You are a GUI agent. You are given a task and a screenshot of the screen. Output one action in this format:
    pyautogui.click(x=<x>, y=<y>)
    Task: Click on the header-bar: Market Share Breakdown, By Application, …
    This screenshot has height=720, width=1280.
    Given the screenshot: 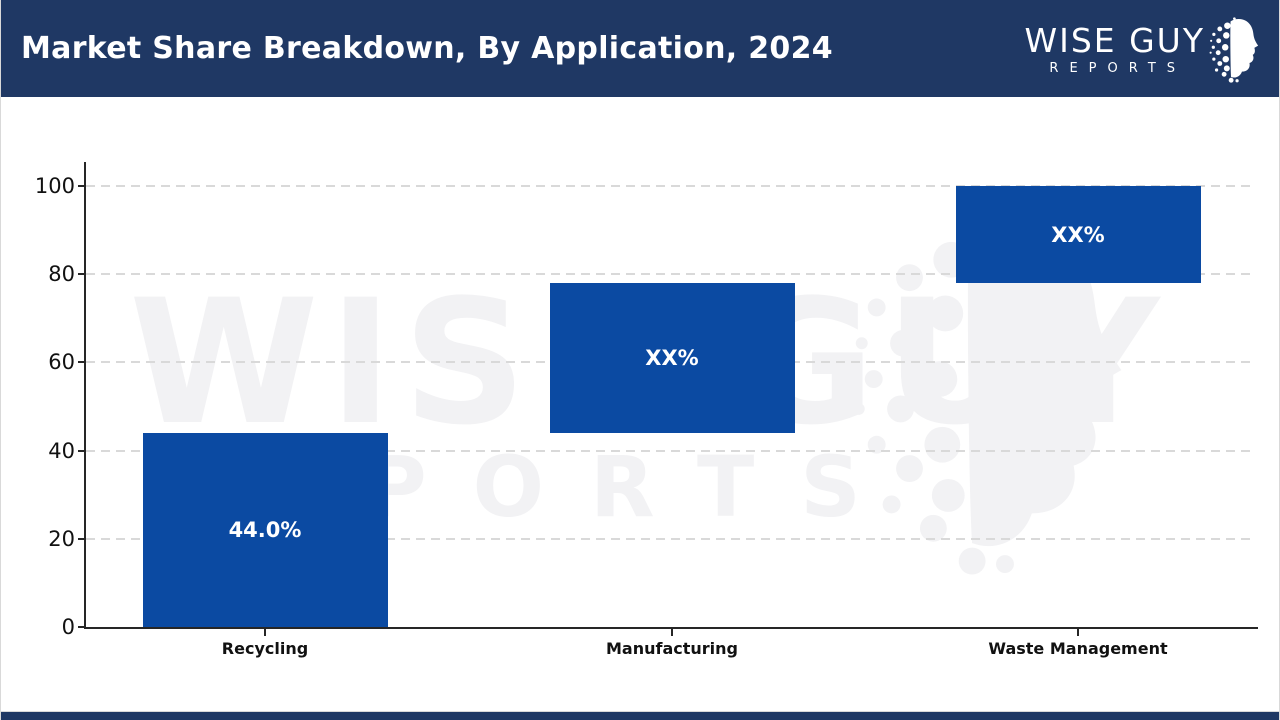 What is the action you would take?
    pyautogui.click(x=640, y=48)
    